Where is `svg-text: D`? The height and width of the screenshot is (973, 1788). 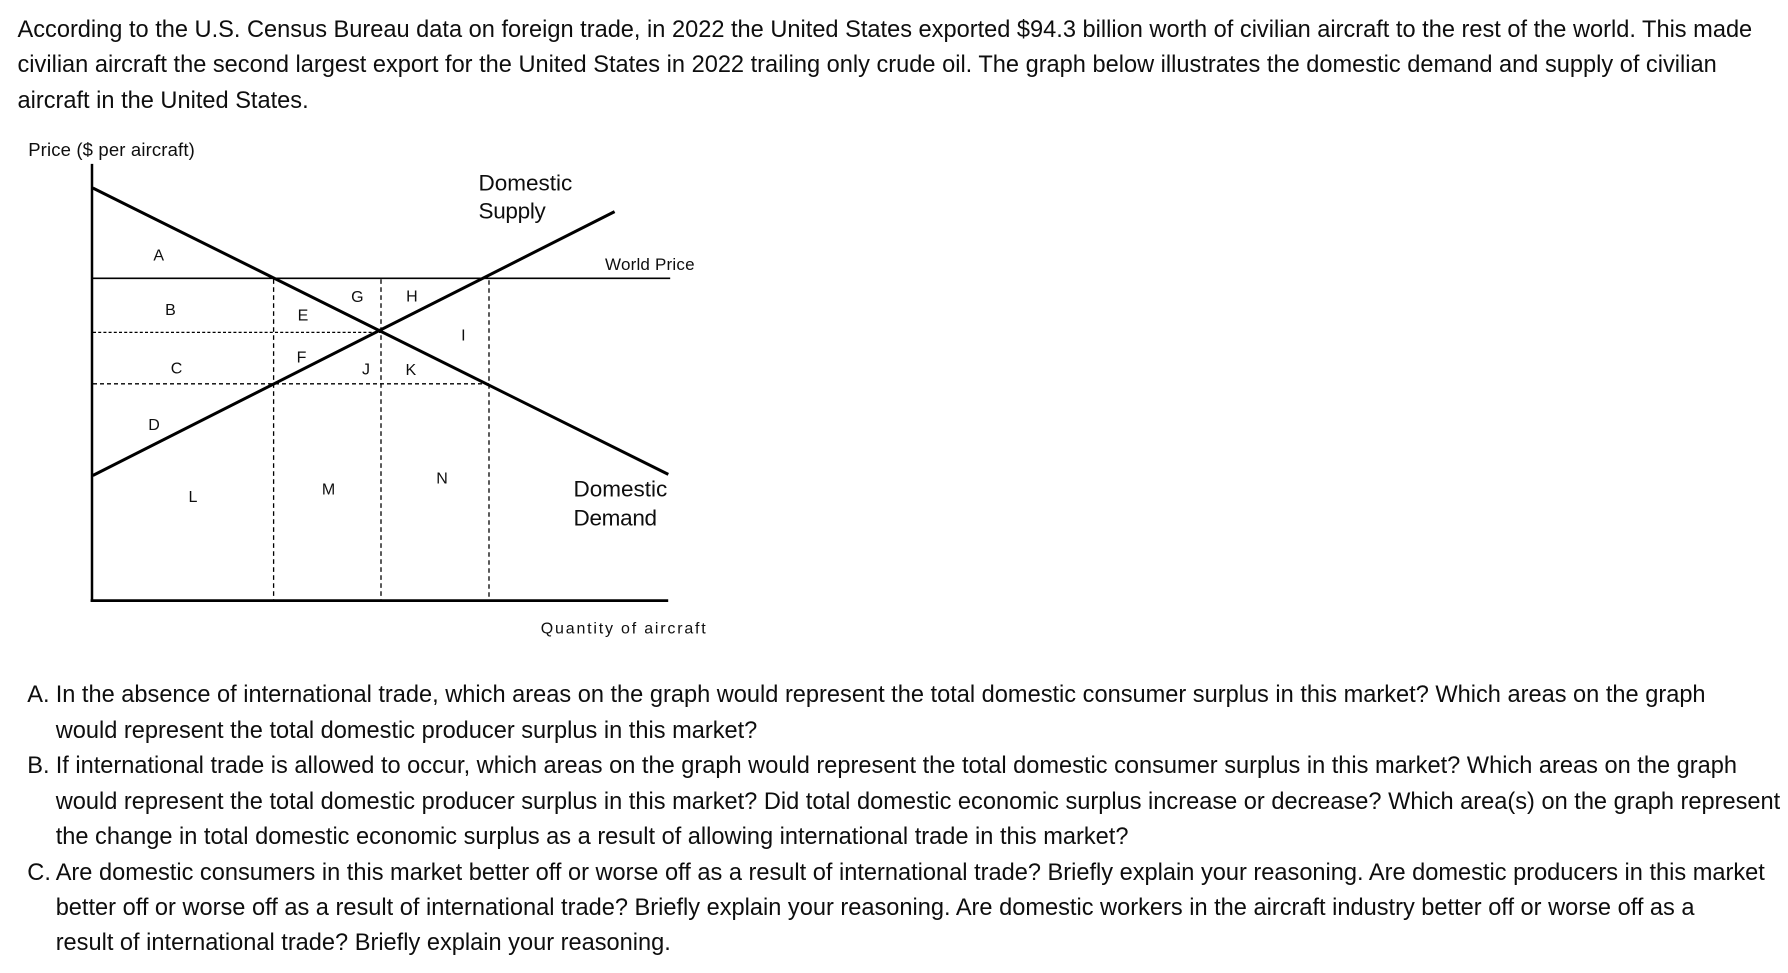
svg-text: D is located at coordinates (154, 425).